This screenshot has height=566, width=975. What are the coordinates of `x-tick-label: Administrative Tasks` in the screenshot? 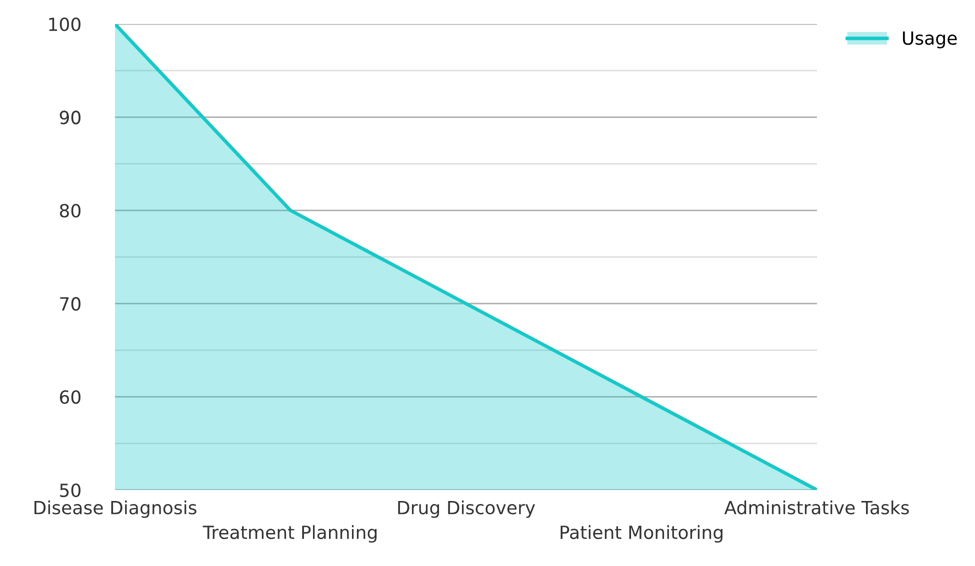 It's located at (816, 507).